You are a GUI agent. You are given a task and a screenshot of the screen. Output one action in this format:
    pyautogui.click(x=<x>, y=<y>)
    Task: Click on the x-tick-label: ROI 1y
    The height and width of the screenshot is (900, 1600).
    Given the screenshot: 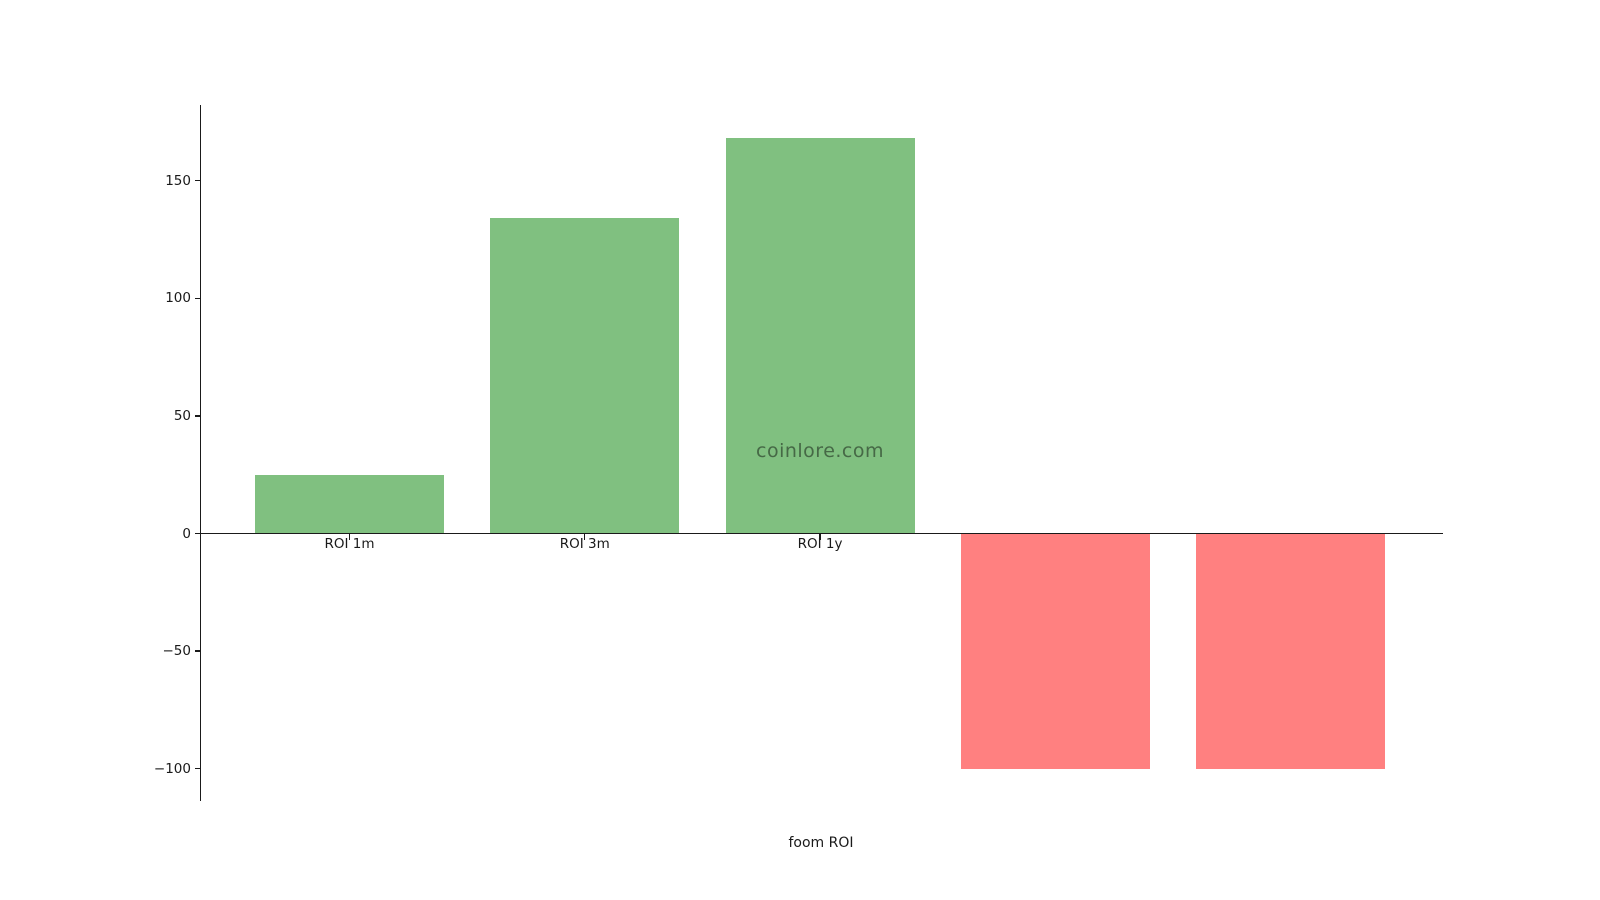 What is the action you would take?
    pyautogui.click(x=820, y=543)
    